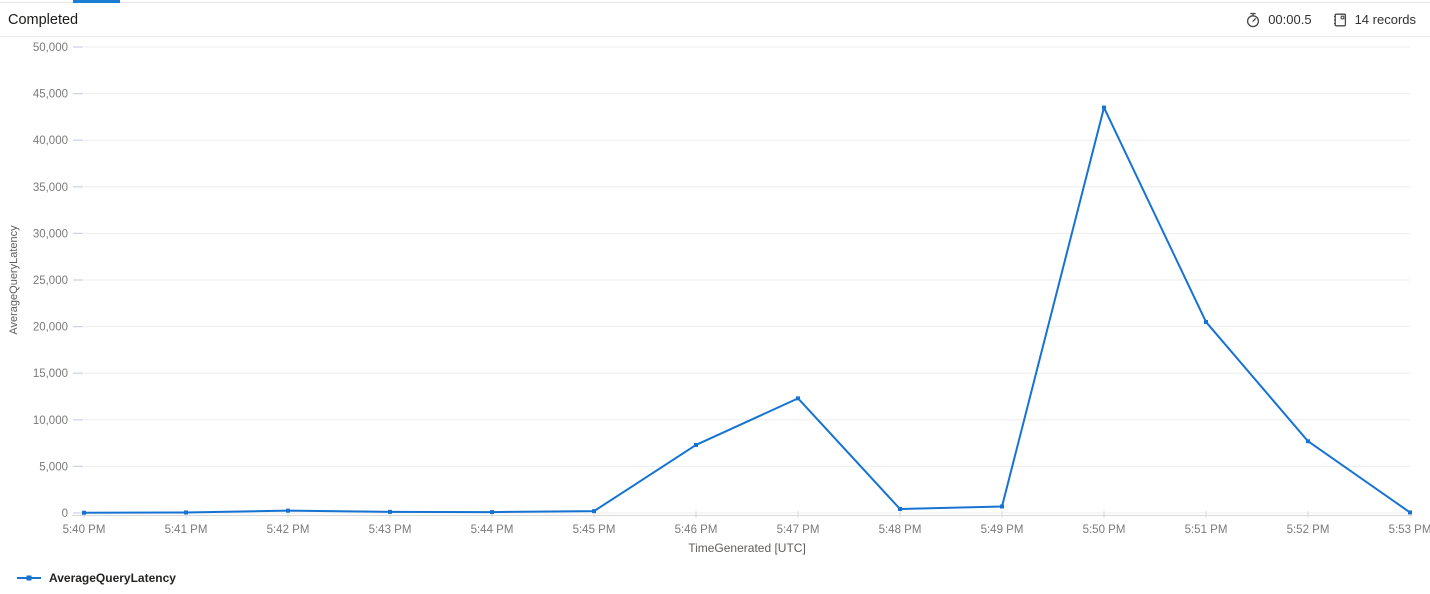 The height and width of the screenshot is (594, 1430). I want to click on svg-text: 15,000, so click(50, 374).